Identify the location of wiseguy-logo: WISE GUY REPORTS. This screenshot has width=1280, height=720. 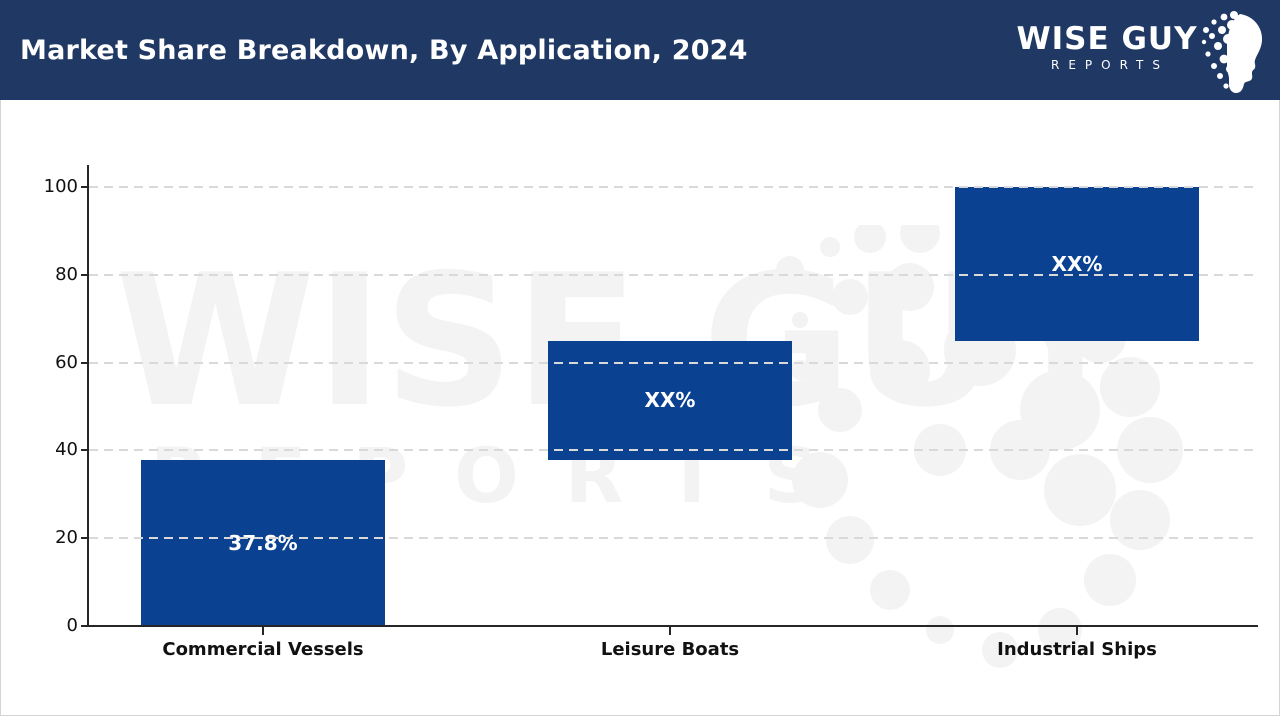
(1137, 51).